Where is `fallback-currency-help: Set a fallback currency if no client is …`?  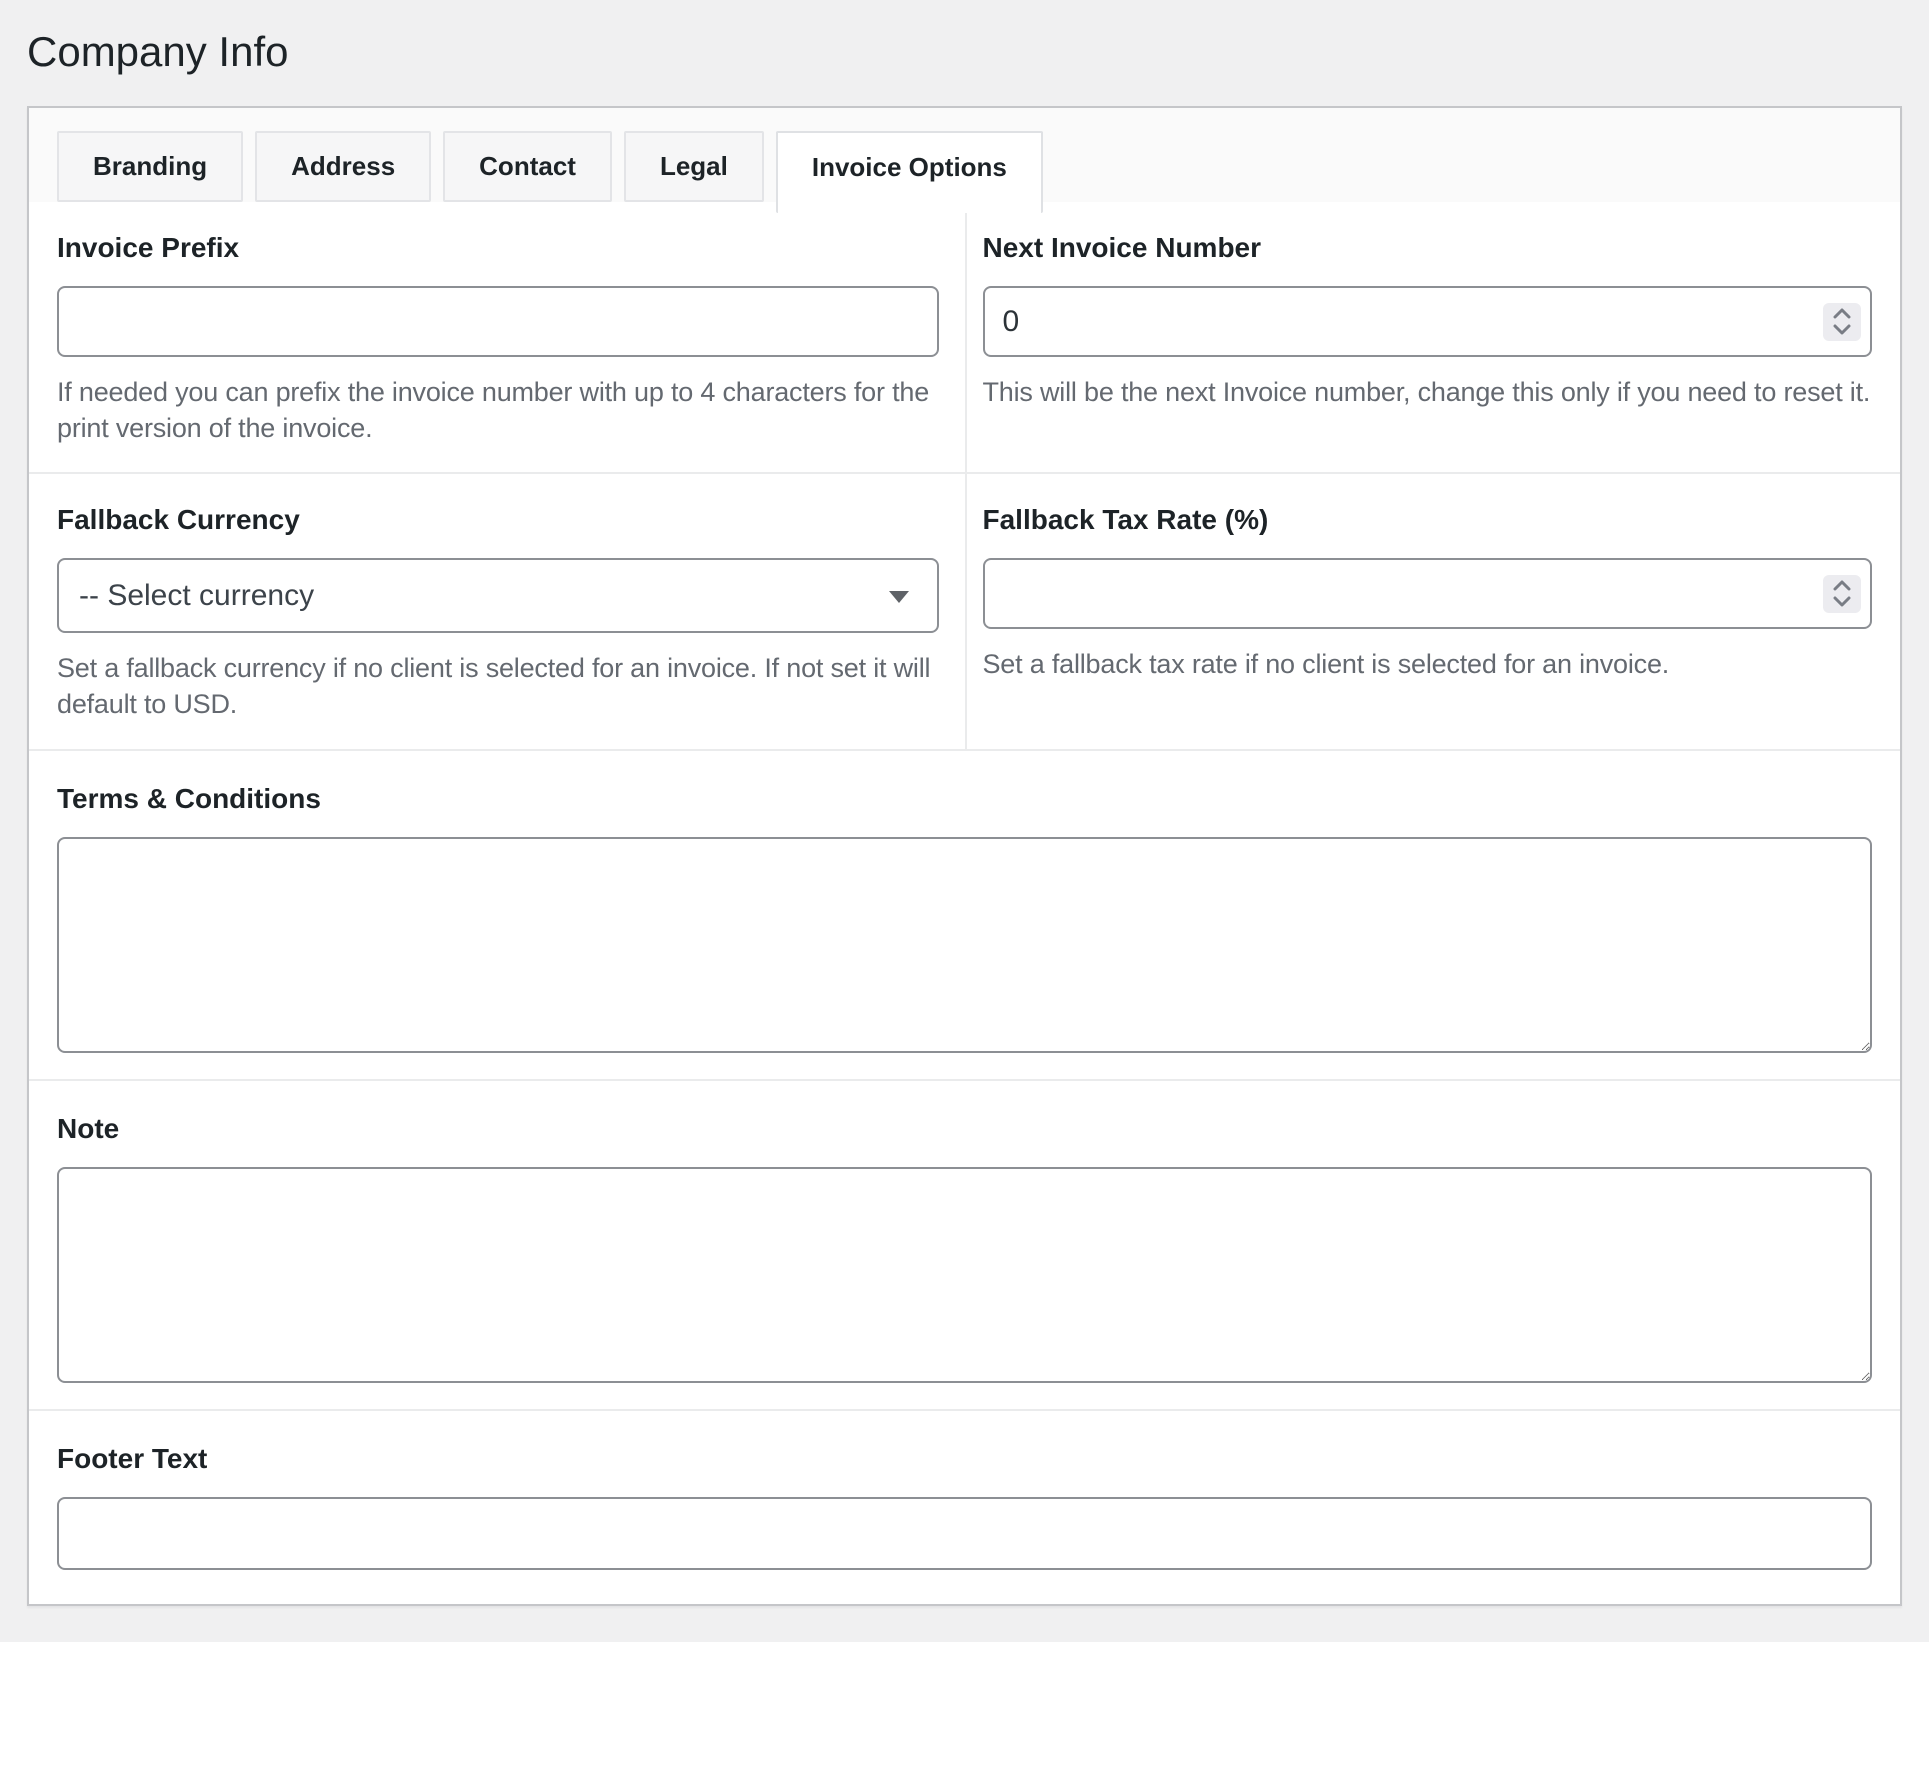 fallback-currency-help: Set a fallback currency if no client is … is located at coordinates (494, 686).